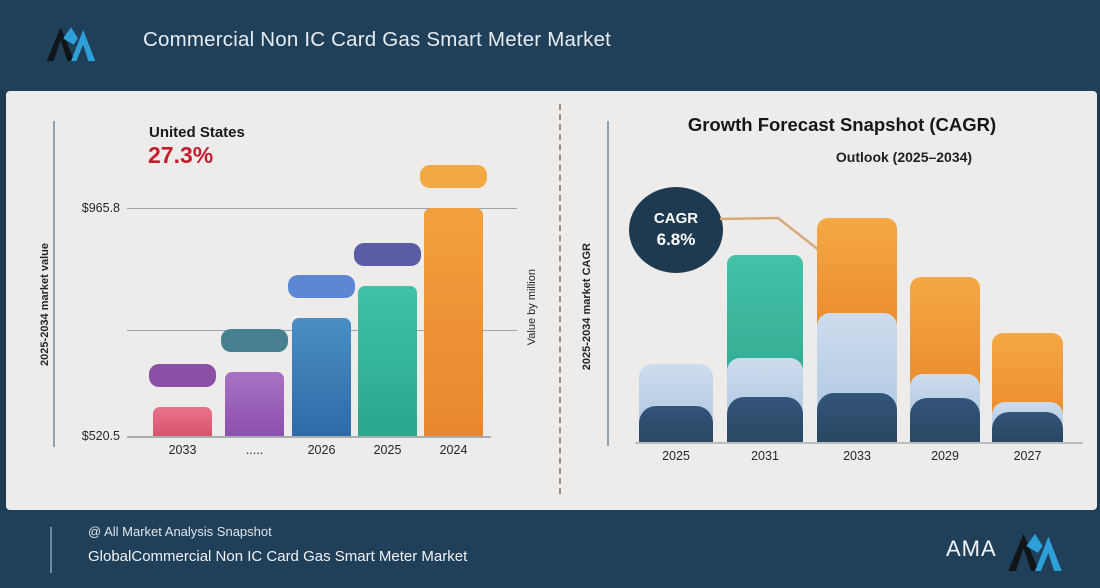 This screenshot has height=588, width=1100. What do you see at coordinates (51, 550) in the screenshot?
I see `footer-separator` at bounding box center [51, 550].